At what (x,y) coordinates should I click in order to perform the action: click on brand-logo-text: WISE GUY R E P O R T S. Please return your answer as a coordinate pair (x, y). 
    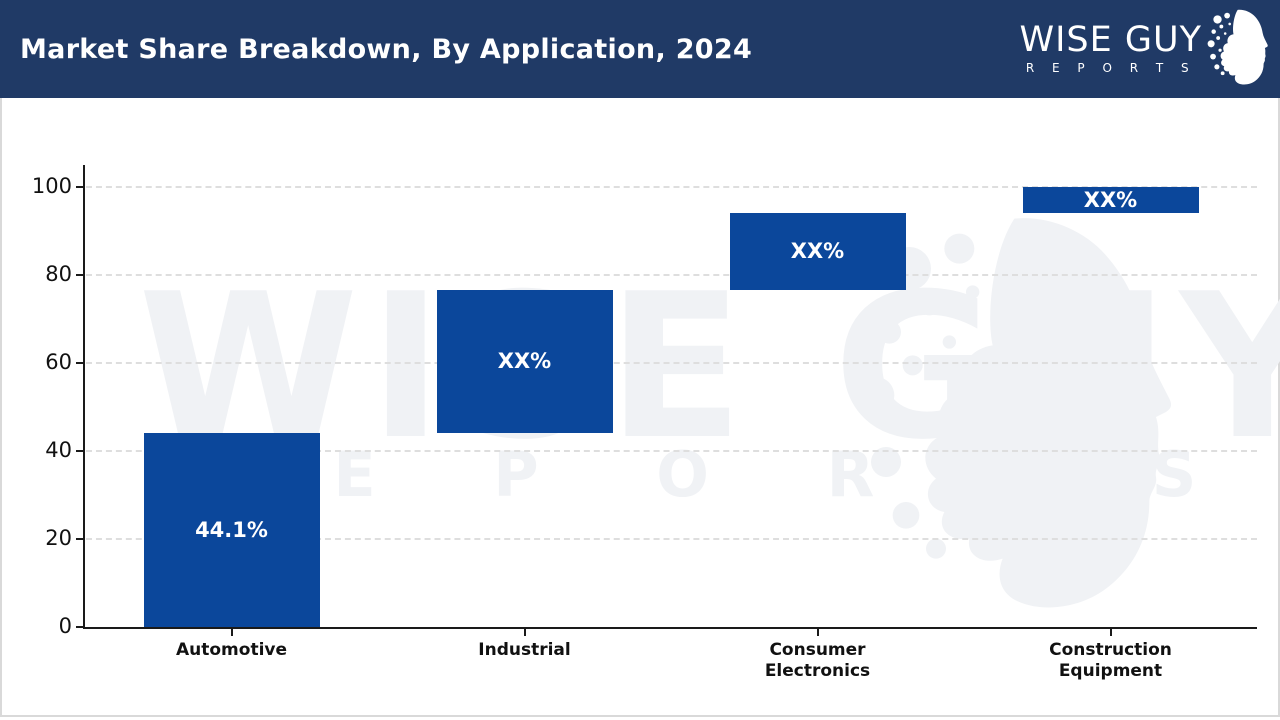
    Looking at the image, I should click on (1110, 47).